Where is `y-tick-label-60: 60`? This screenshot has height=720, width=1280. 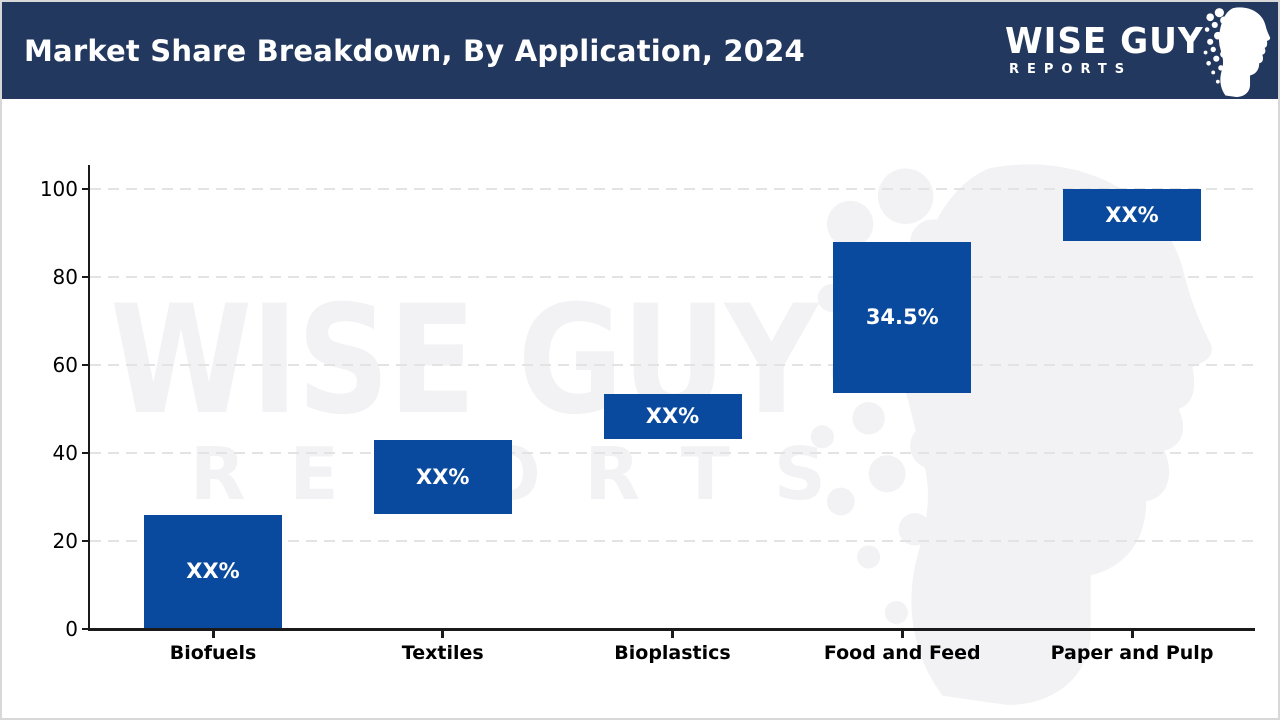 y-tick-label-60: 60 is located at coordinates (65, 365).